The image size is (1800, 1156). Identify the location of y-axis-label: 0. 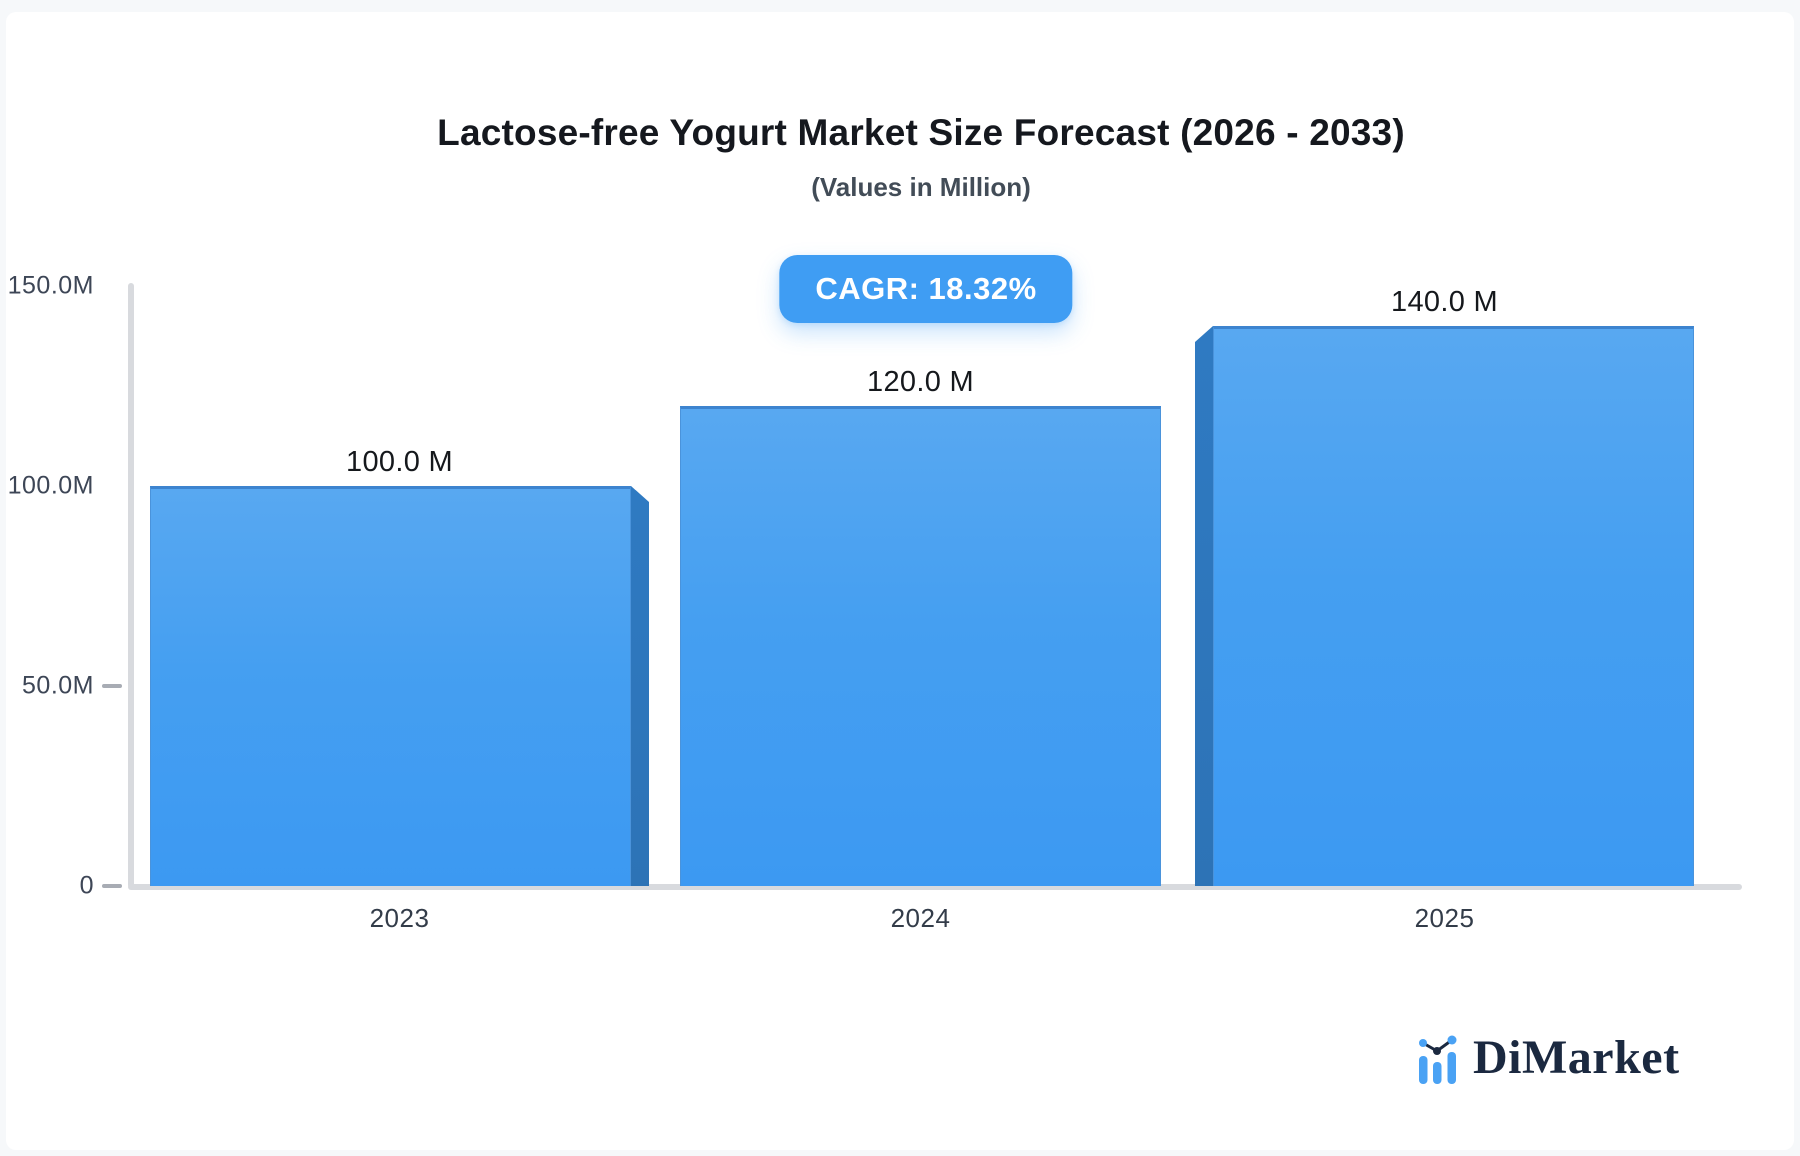
(86, 885).